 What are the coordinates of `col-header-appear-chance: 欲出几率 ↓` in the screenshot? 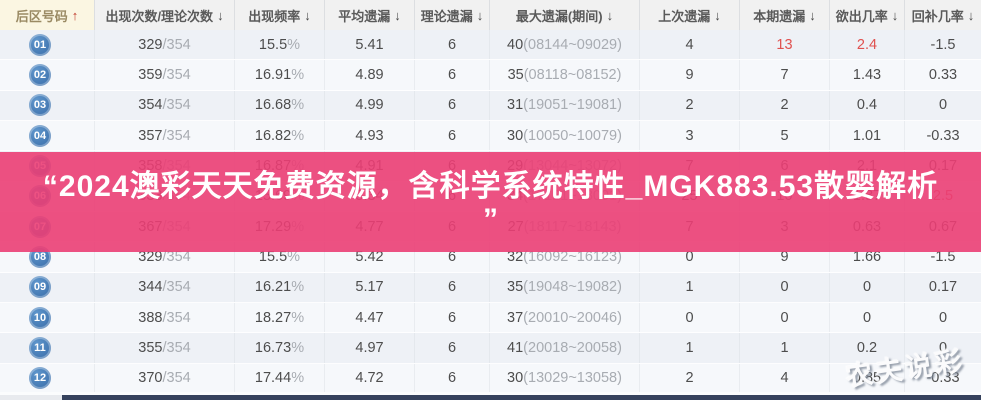 It's located at (867, 15).